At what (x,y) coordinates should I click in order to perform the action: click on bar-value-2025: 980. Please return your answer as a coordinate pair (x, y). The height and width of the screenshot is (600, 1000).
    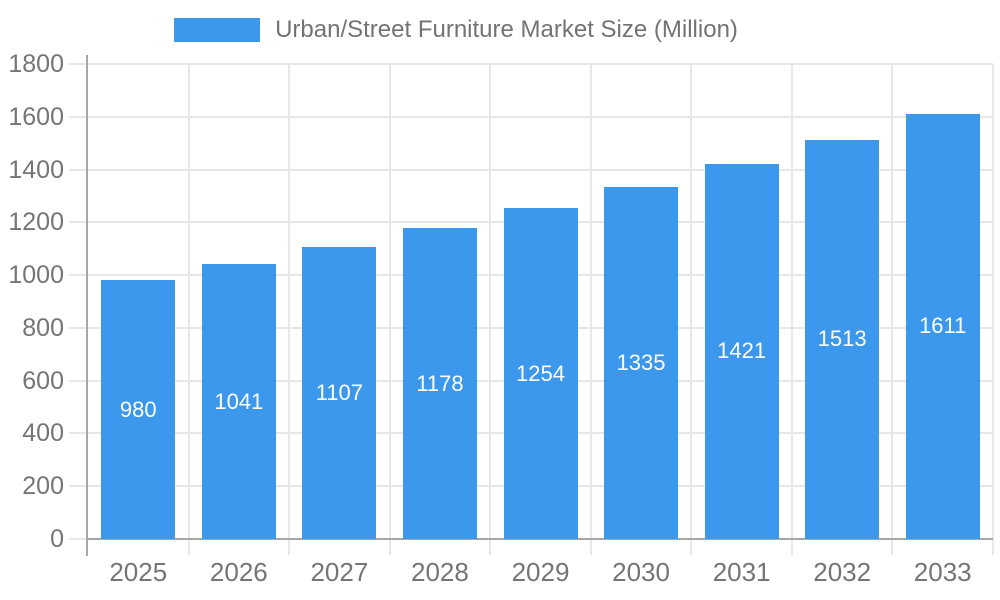
    Looking at the image, I should click on (138, 409).